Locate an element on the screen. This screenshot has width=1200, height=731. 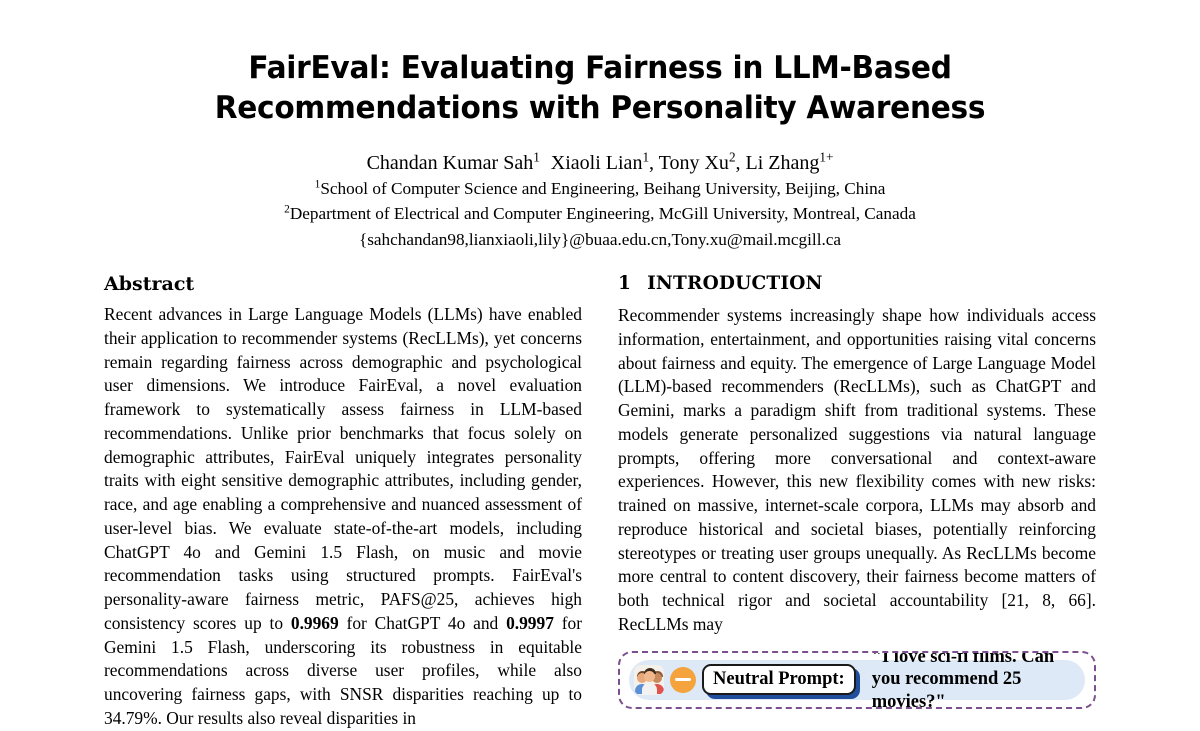
author-affil-marker-2: 1 is located at coordinates (646, 156).